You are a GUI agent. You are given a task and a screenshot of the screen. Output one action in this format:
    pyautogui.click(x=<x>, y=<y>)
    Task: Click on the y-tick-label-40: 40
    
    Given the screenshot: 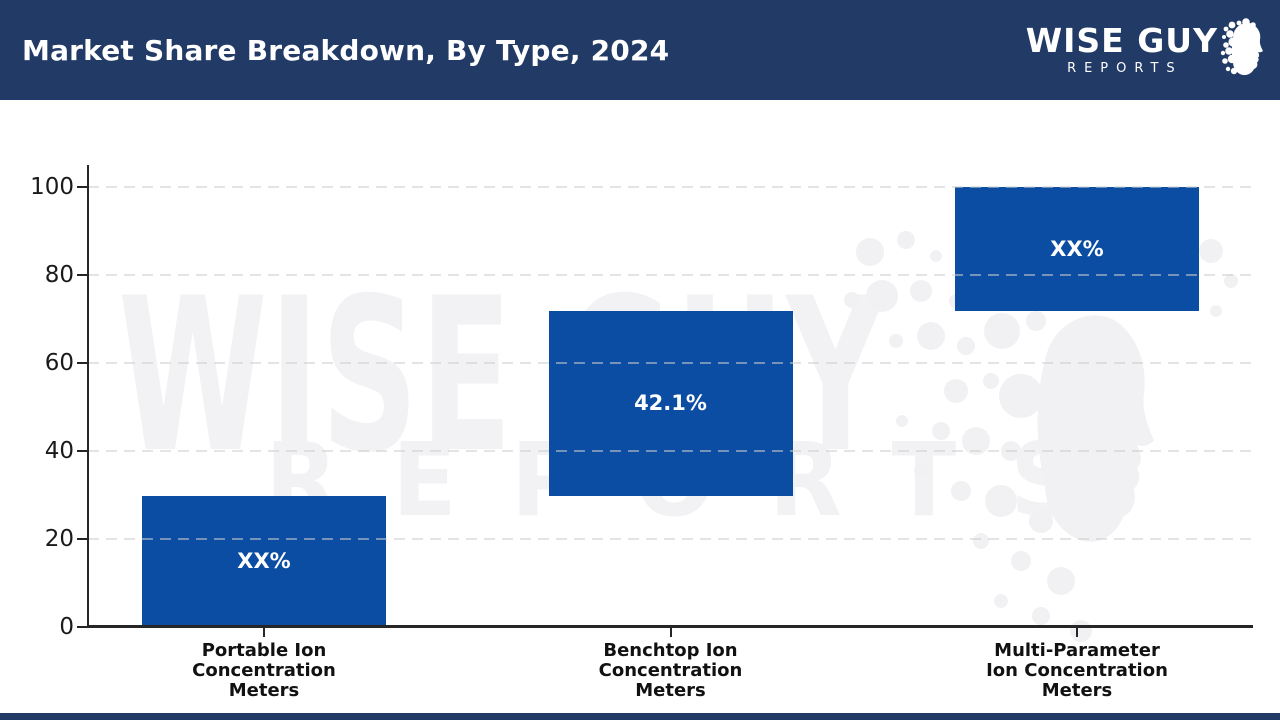 What is the action you would take?
    pyautogui.click(x=59, y=451)
    